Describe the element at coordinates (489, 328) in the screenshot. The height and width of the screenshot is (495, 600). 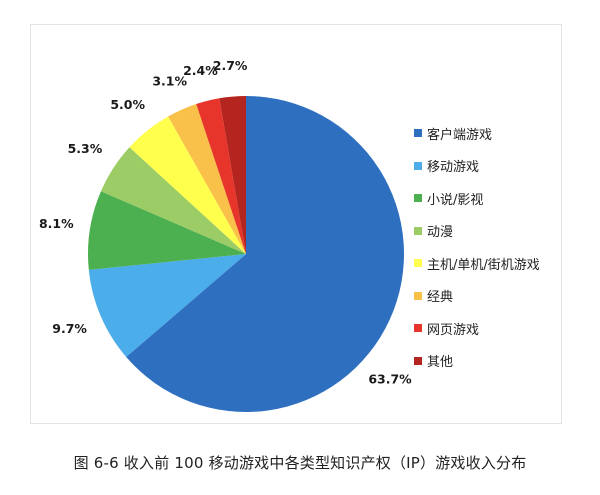
I see `legend-item-web-games: 网页游戏` at that location.